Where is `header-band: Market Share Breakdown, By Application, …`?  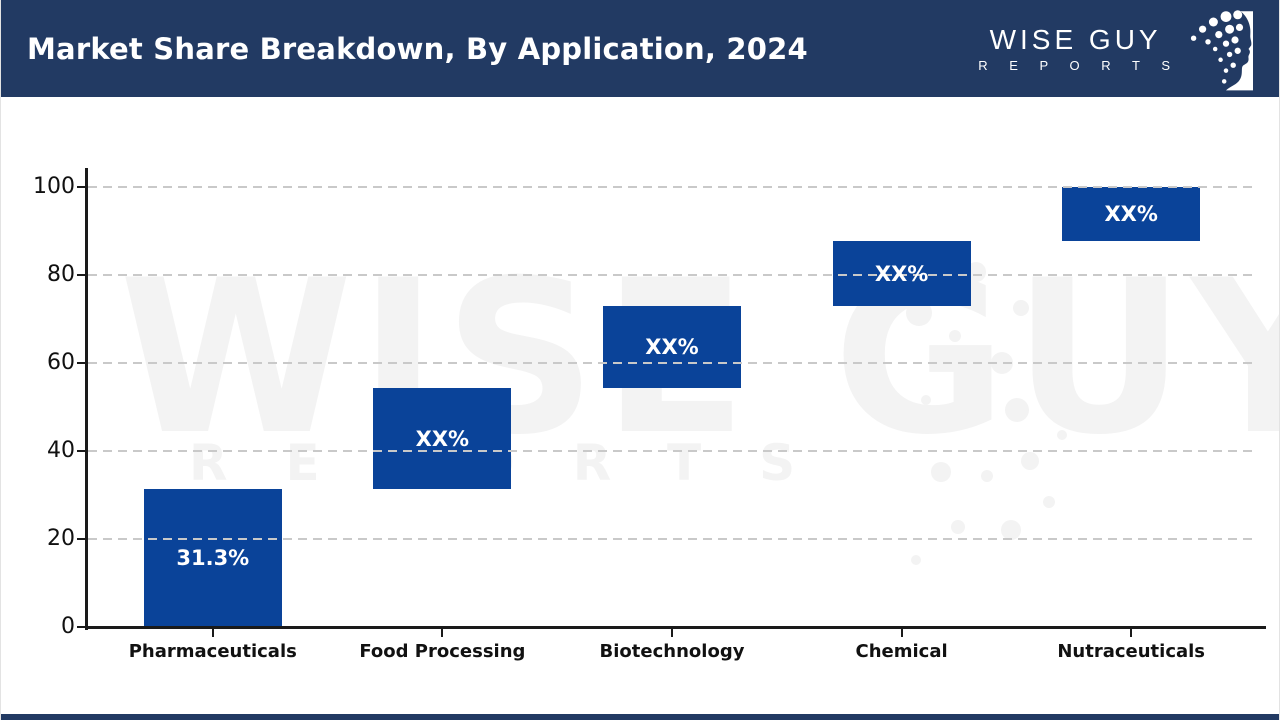
header-band: Market Share Breakdown, By Application, … is located at coordinates (640, 48).